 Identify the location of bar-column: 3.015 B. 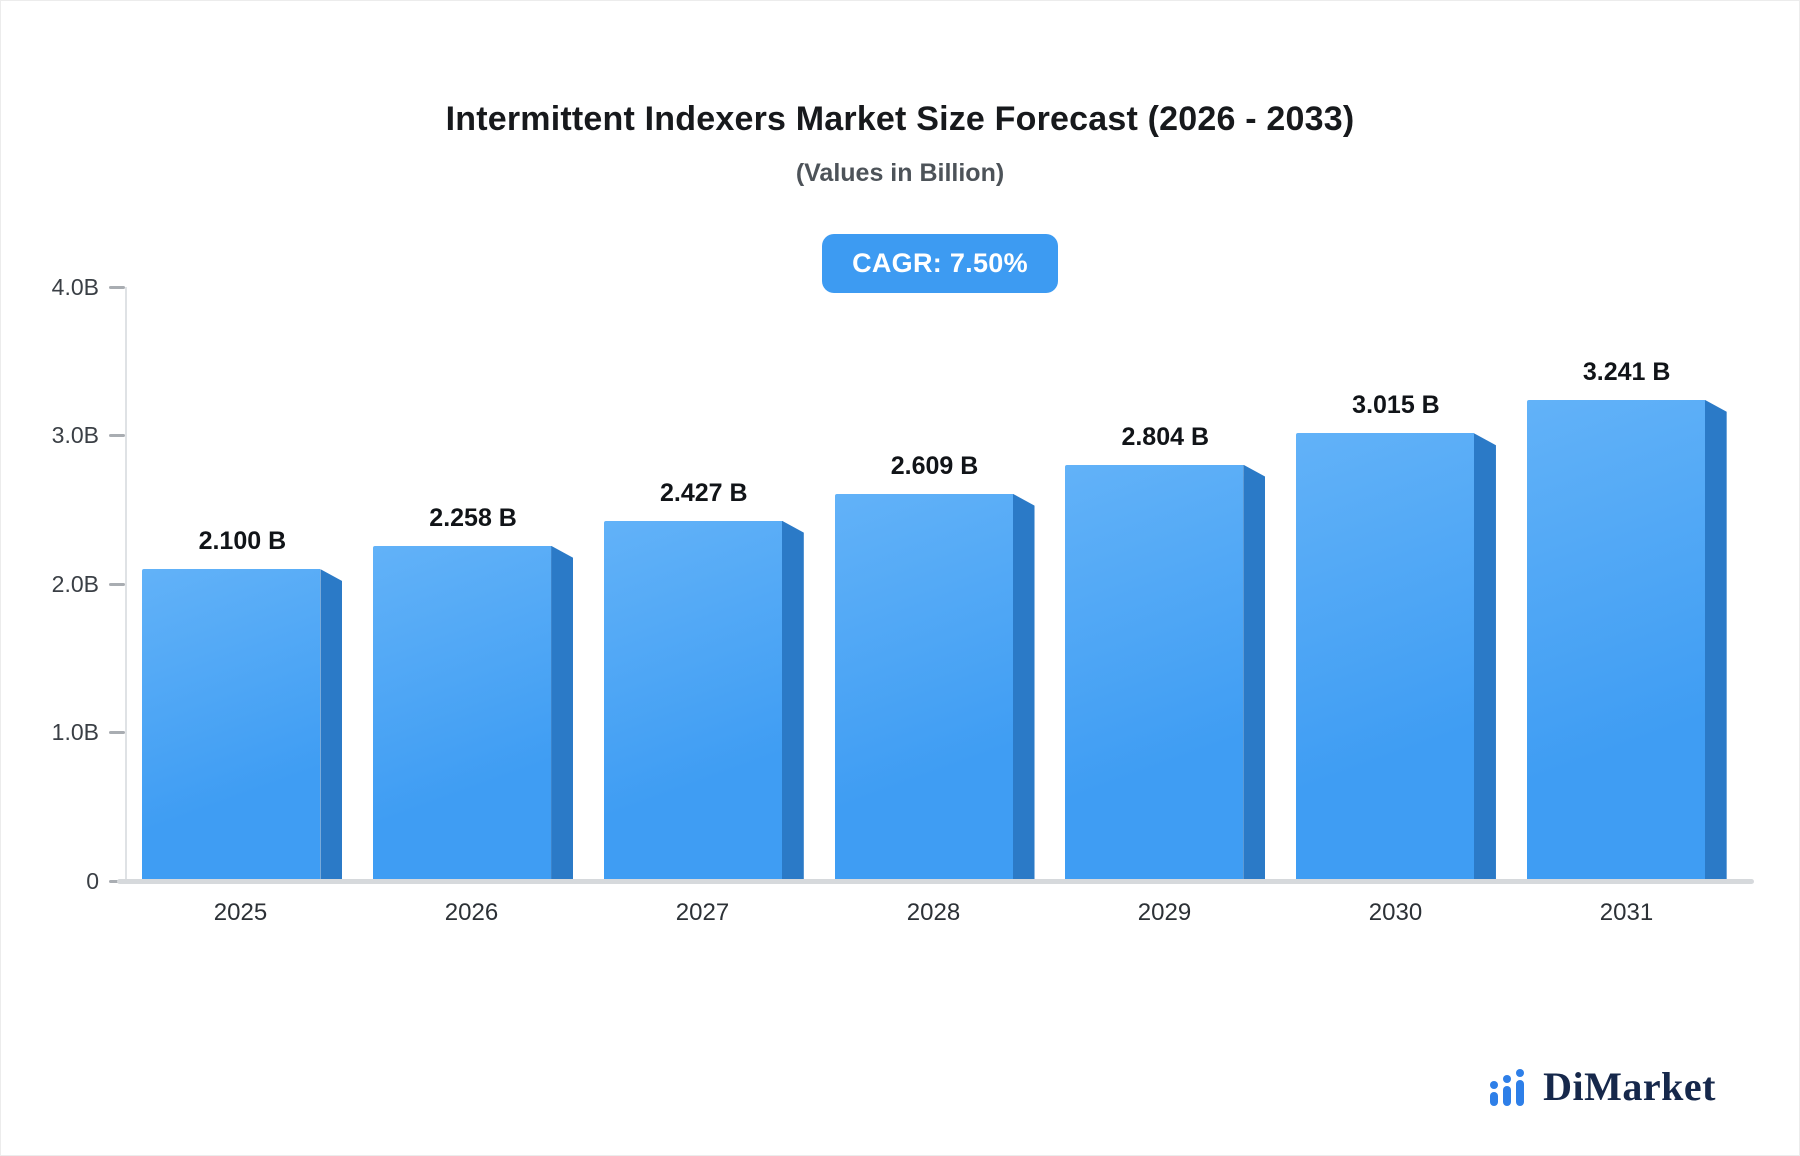
(1396, 636).